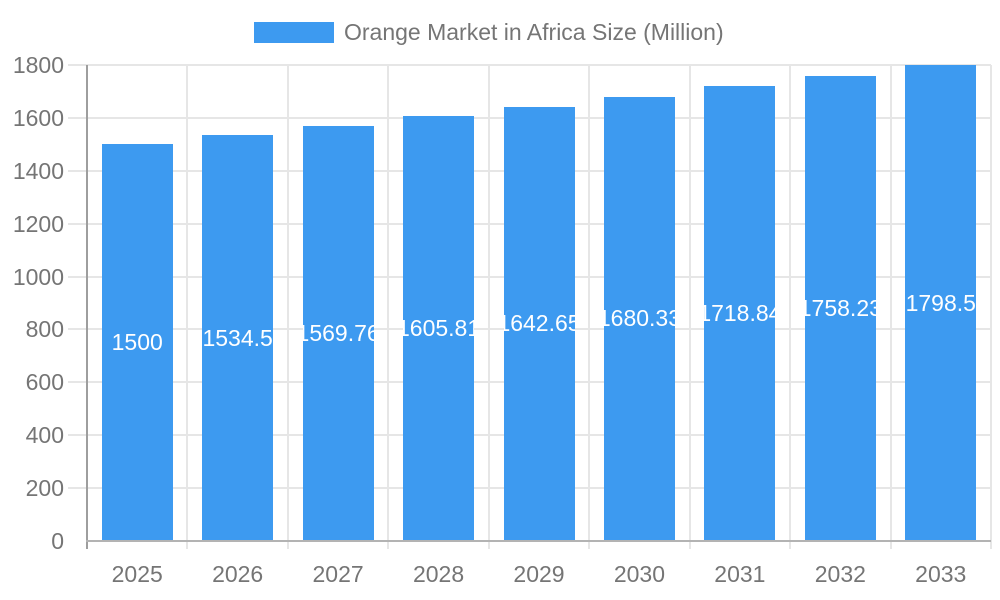 The width and height of the screenshot is (1000, 600). What do you see at coordinates (57, 541) in the screenshot?
I see `y-axis-tick-label: 0` at bounding box center [57, 541].